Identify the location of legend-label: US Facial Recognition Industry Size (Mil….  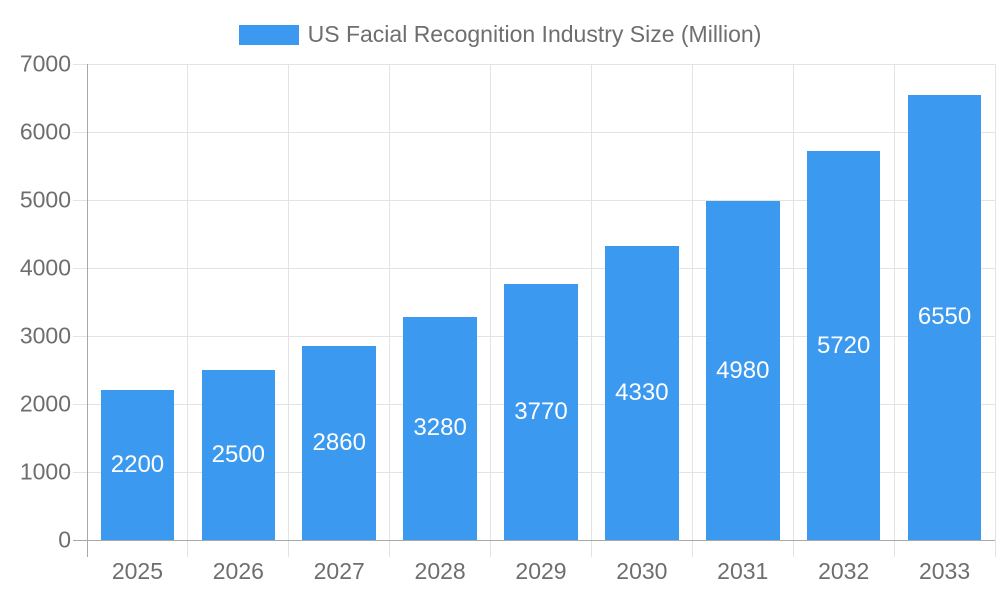
(534, 34).